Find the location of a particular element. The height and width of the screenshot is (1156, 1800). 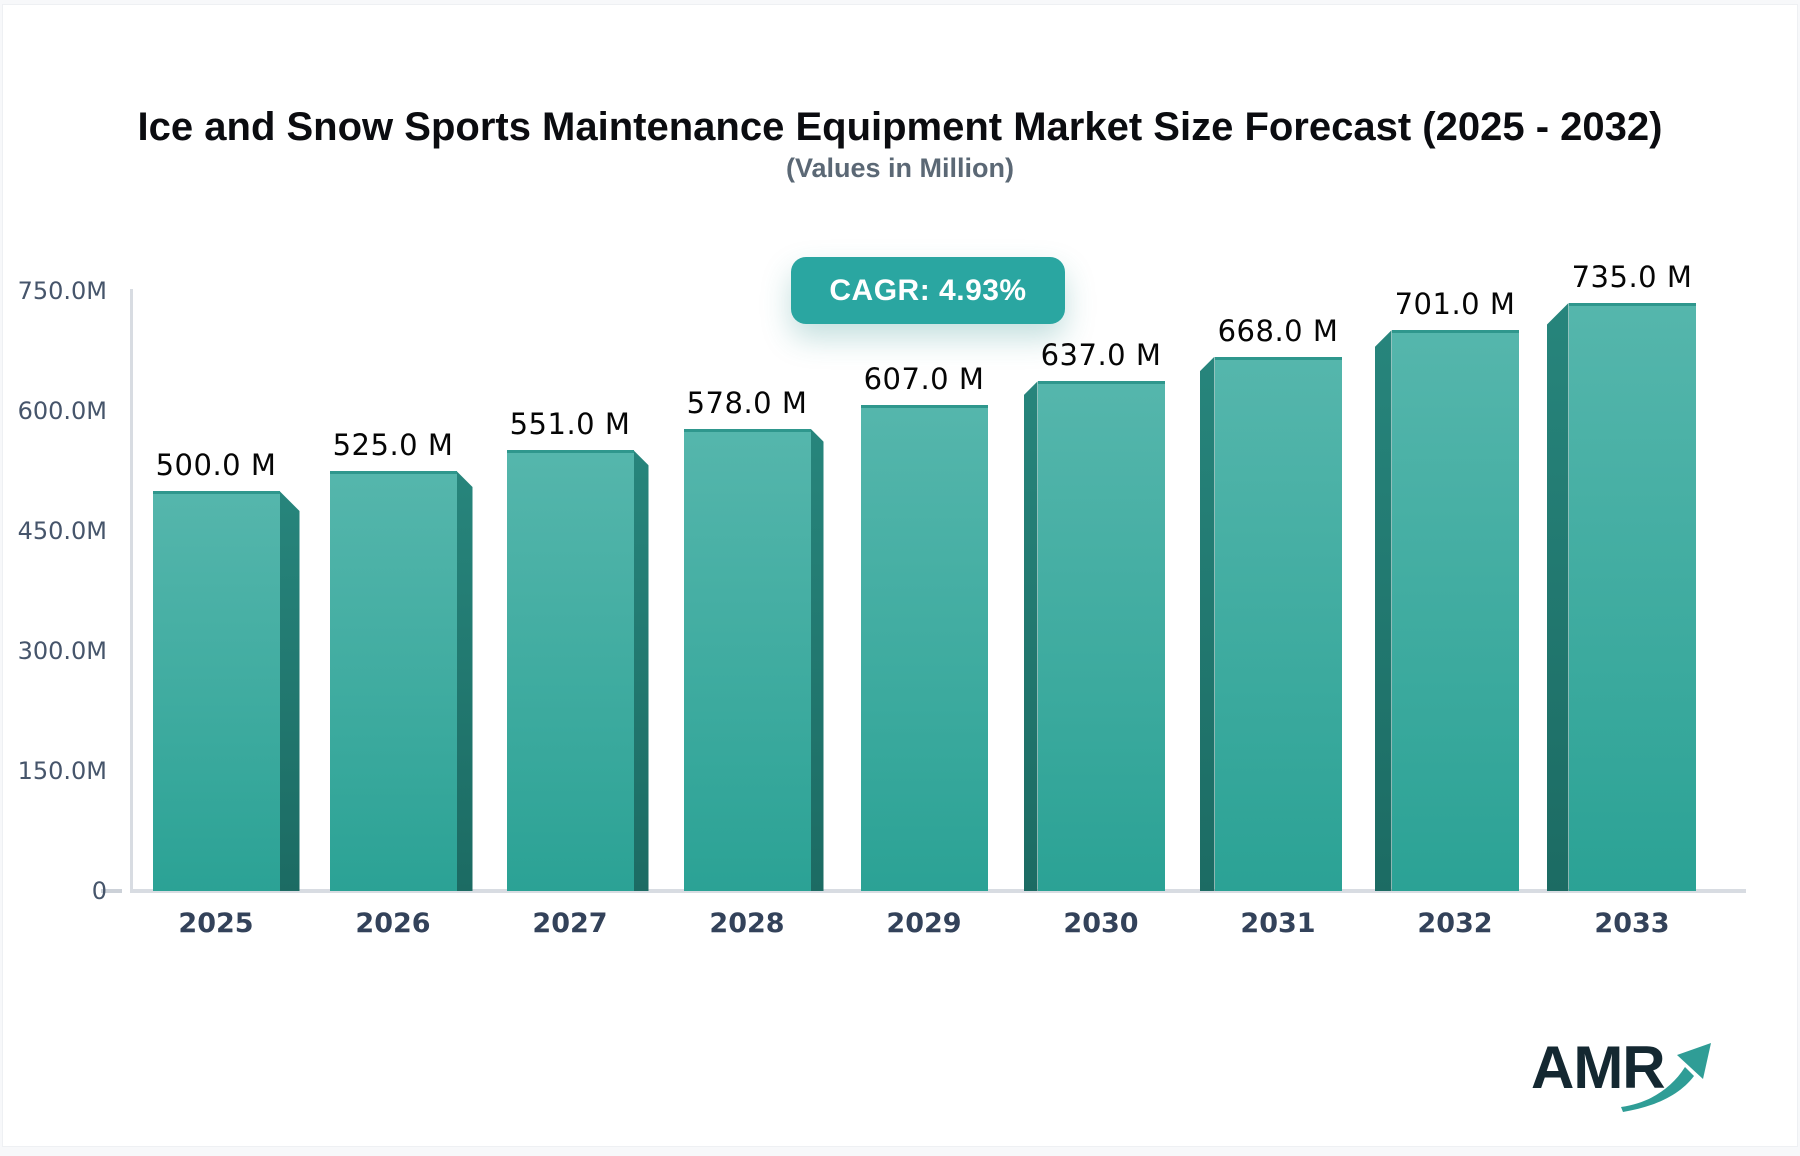

bar-value-label-2030: 637.0 M is located at coordinates (1101, 355).